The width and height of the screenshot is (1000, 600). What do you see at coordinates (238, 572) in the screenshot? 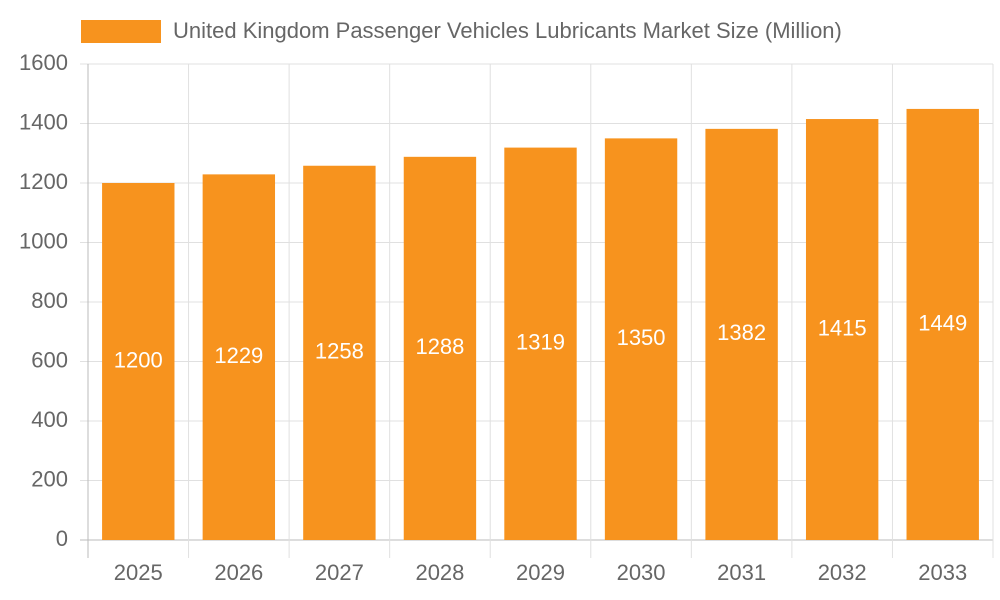
I see `x-tick-label: 2026` at bounding box center [238, 572].